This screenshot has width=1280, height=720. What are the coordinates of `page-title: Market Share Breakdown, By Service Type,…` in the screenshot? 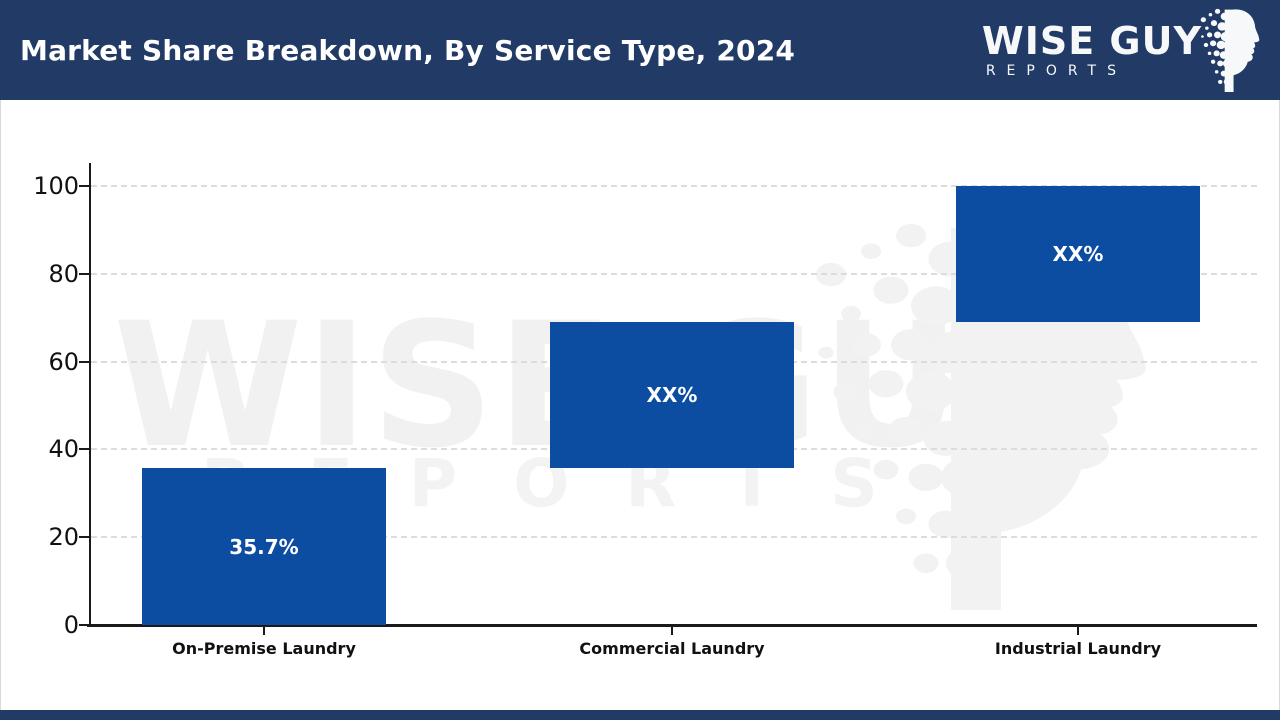 It's located at (408, 50).